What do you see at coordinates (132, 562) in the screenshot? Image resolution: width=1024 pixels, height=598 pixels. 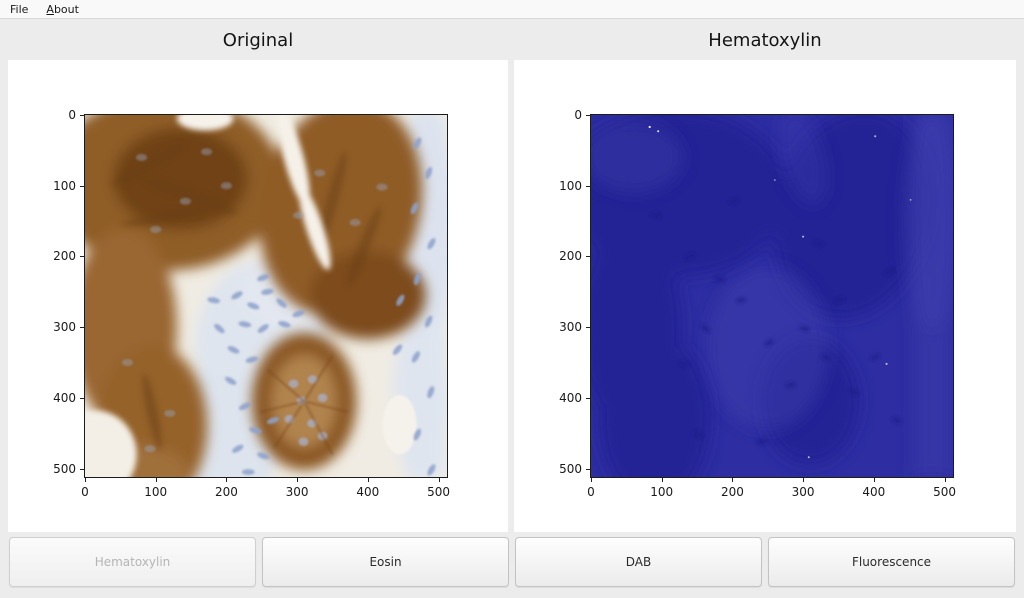 I see `hematoxylin-button: Hematoxylin` at bounding box center [132, 562].